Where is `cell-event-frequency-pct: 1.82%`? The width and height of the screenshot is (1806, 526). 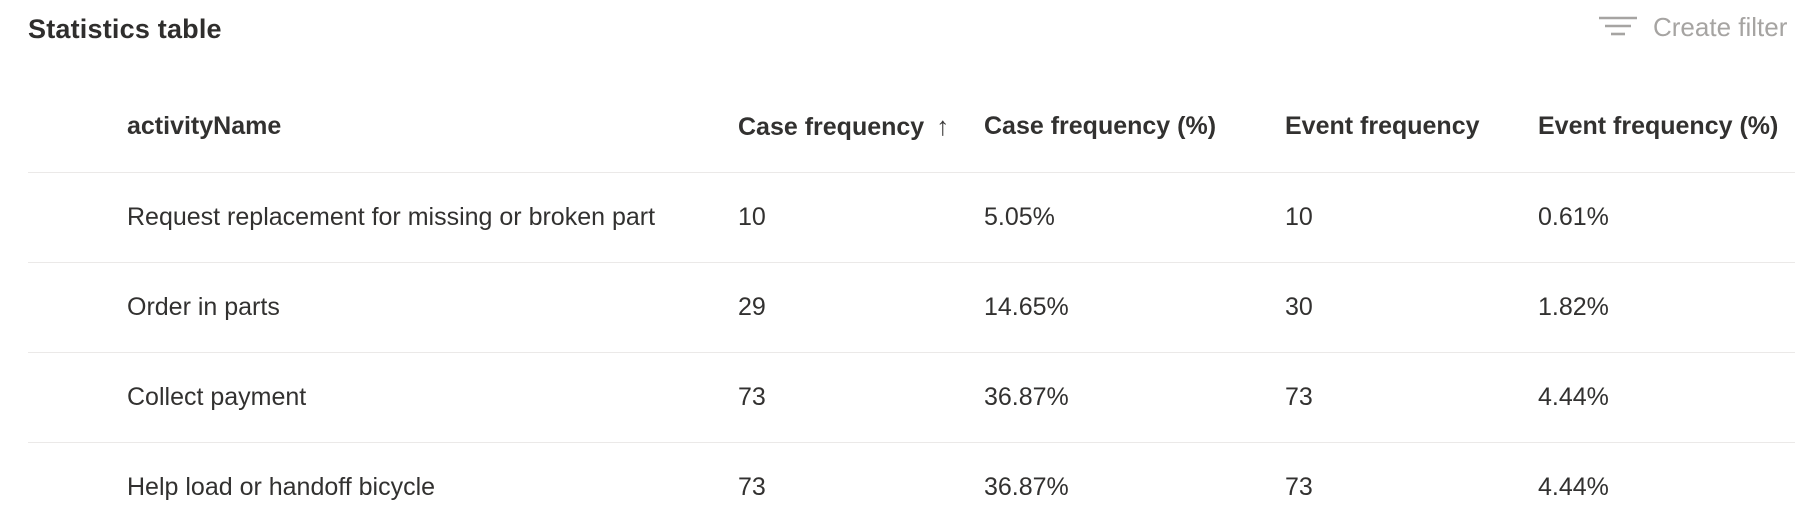 cell-event-frequency-pct: 1.82% is located at coordinates (1573, 306).